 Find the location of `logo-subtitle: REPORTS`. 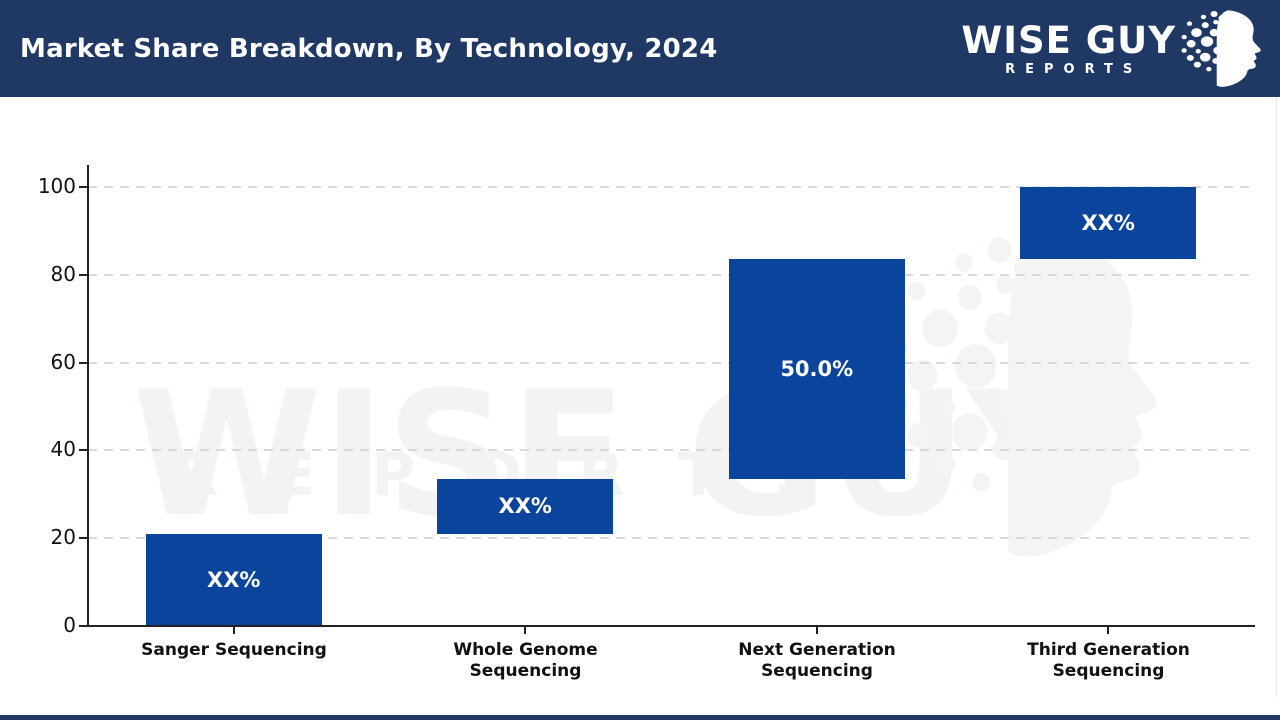

logo-subtitle: REPORTS is located at coordinates (1074, 69).